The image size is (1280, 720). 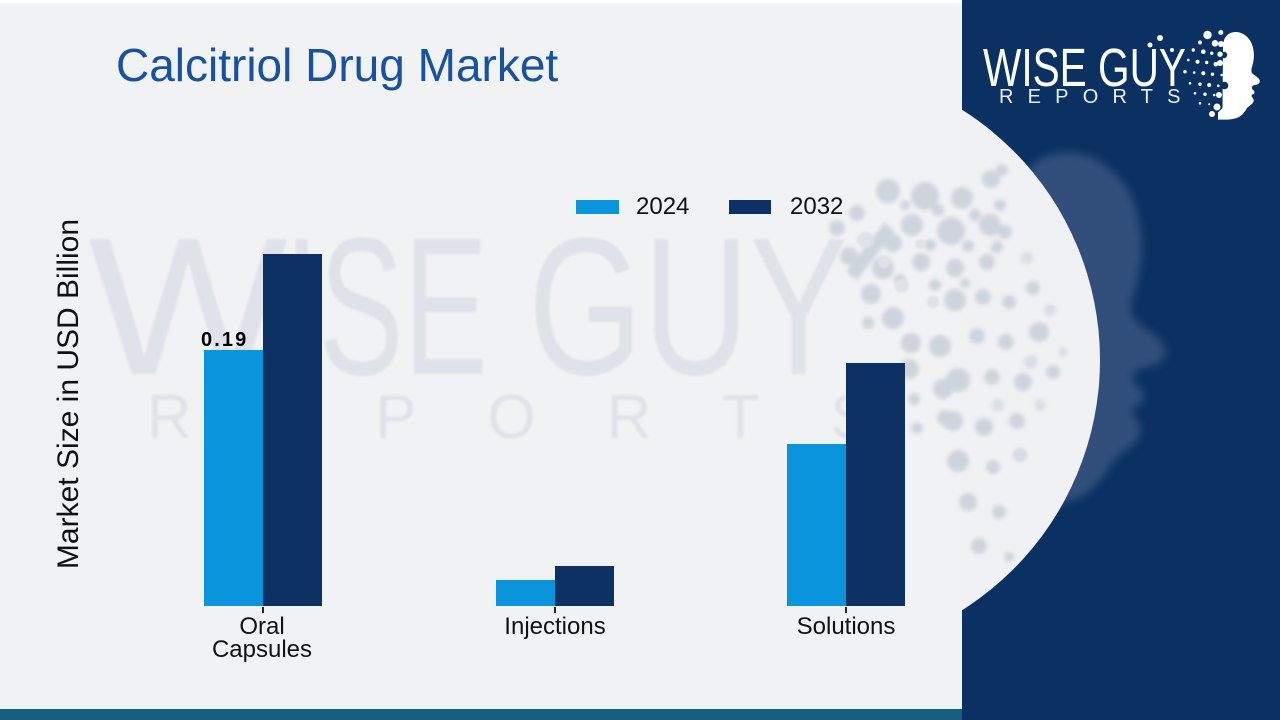 I want to click on svg-text: WISE GUY, so click(x=1084, y=68).